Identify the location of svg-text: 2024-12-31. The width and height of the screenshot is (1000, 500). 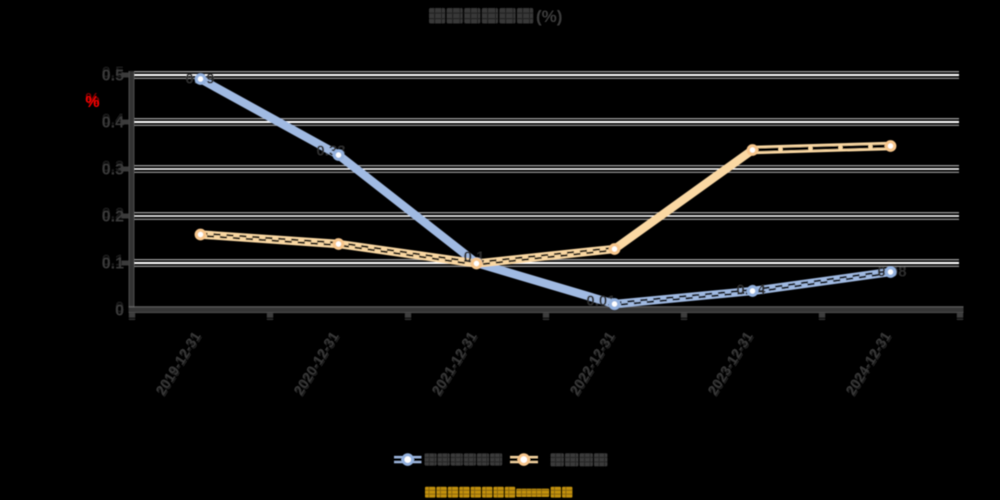
(869, 364).